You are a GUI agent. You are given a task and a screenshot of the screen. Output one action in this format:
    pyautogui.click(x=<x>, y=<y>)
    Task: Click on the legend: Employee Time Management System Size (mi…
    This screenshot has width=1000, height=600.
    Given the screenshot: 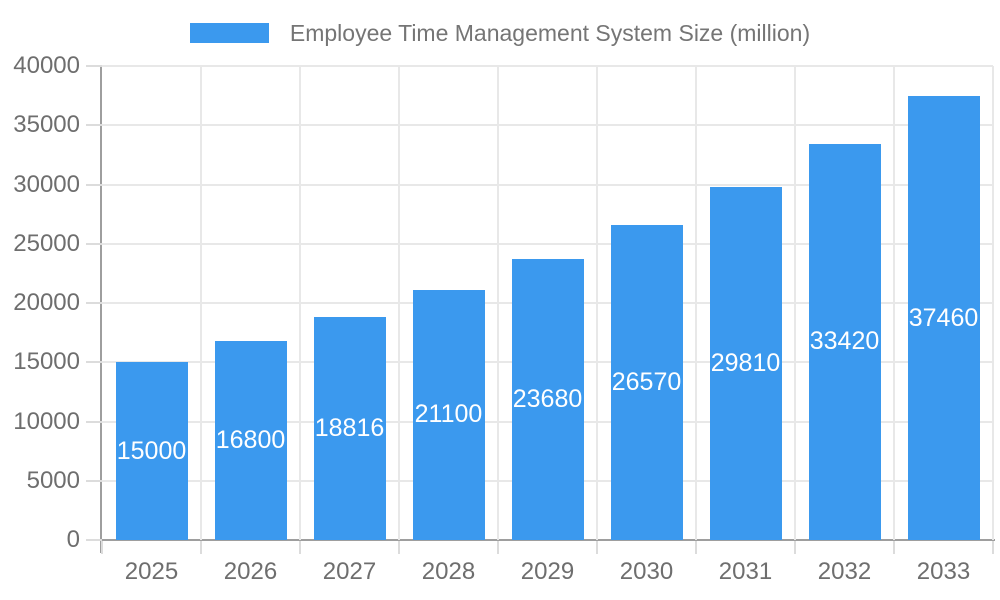 What is the action you would take?
    pyautogui.click(x=500, y=33)
    